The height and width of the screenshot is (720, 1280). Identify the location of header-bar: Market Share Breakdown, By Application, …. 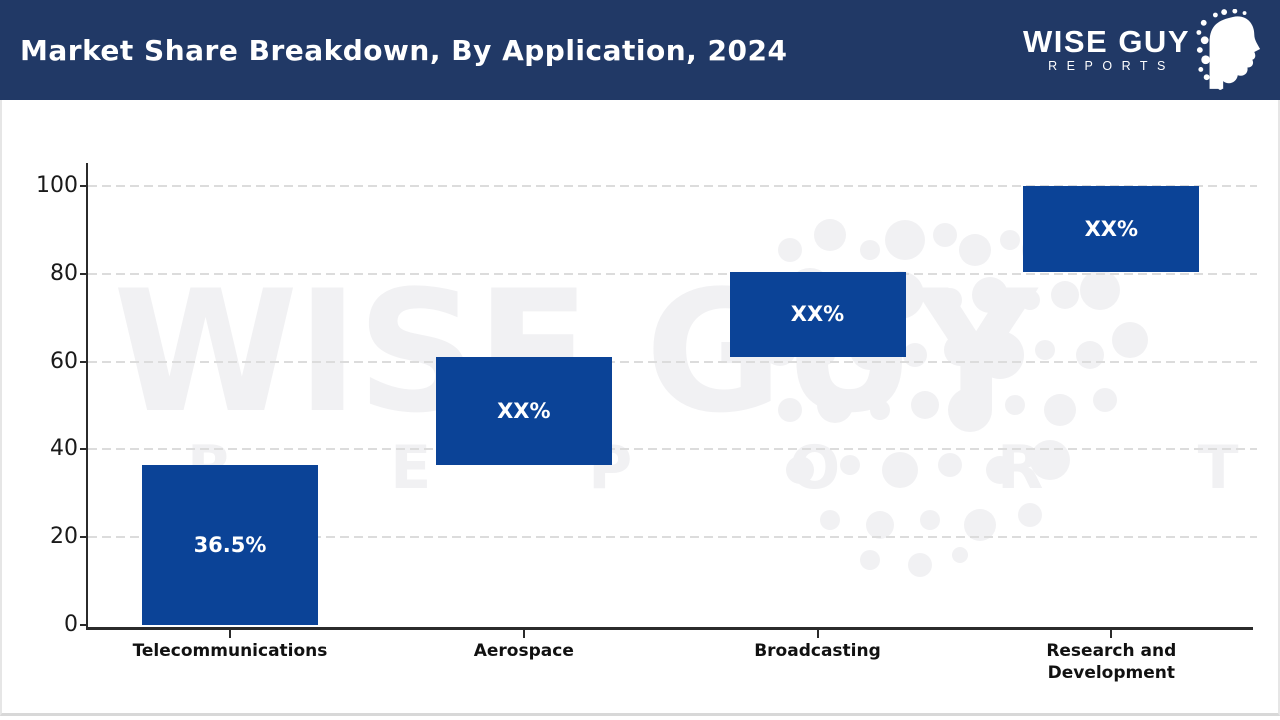
(640, 50).